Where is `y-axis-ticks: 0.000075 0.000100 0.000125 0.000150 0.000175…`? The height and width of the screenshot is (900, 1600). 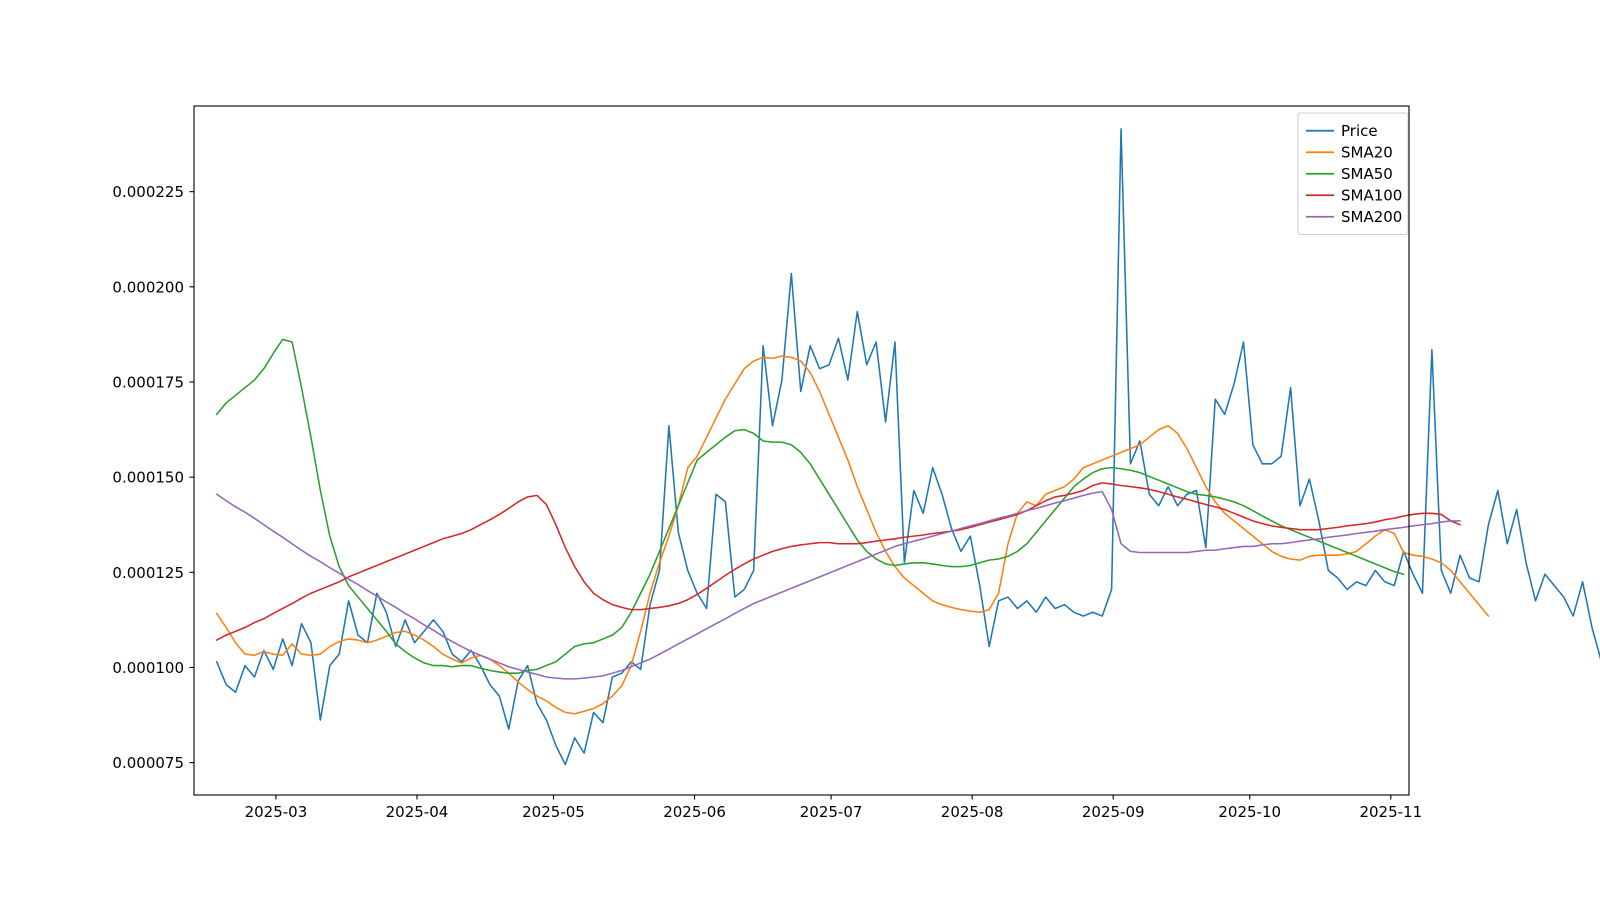
y-axis-ticks: 0.000075 0.000100 0.000125 0.000150 0.000175… is located at coordinates (153, 477).